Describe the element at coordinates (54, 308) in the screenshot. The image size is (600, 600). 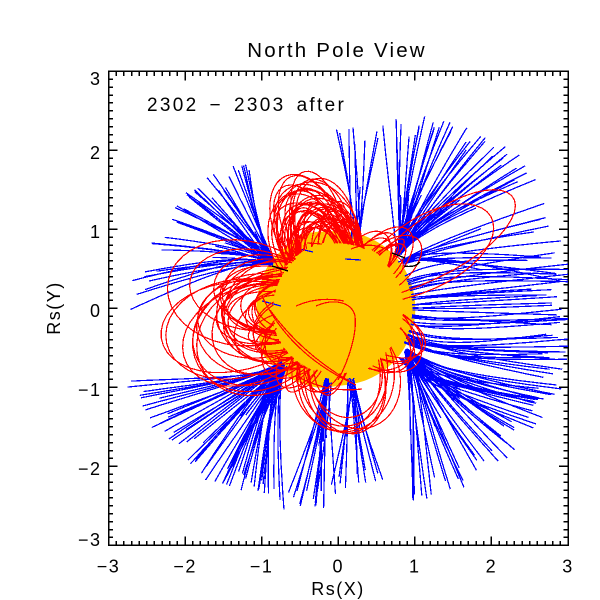
I see `svg-text: Rs(Y)` at that location.